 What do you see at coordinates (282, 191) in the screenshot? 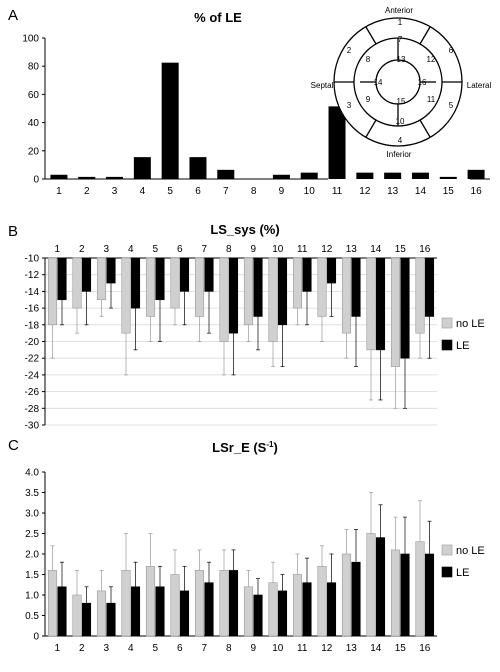
I see `x-tick-label: 9` at bounding box center [282, 191].